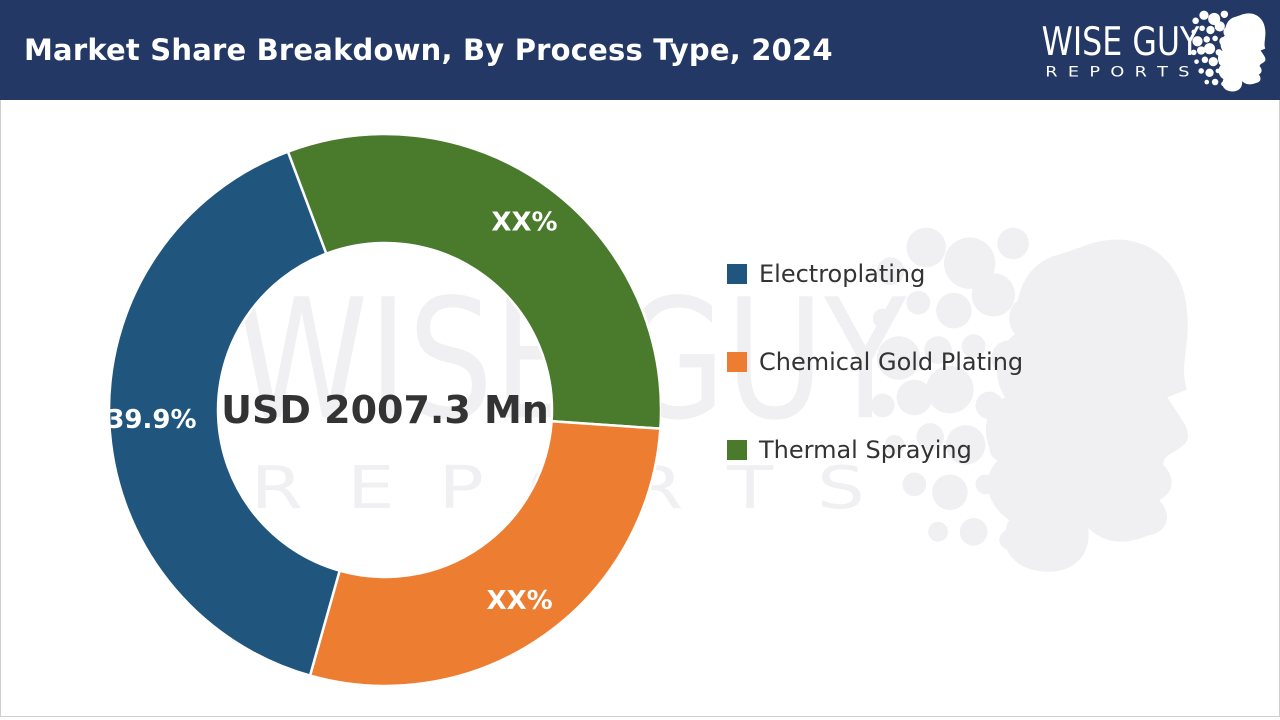 The width and height of the screenshot is (1280, 720). I want to click on chart-center-value: USD 2007.3 Mn, so click(385, 410).